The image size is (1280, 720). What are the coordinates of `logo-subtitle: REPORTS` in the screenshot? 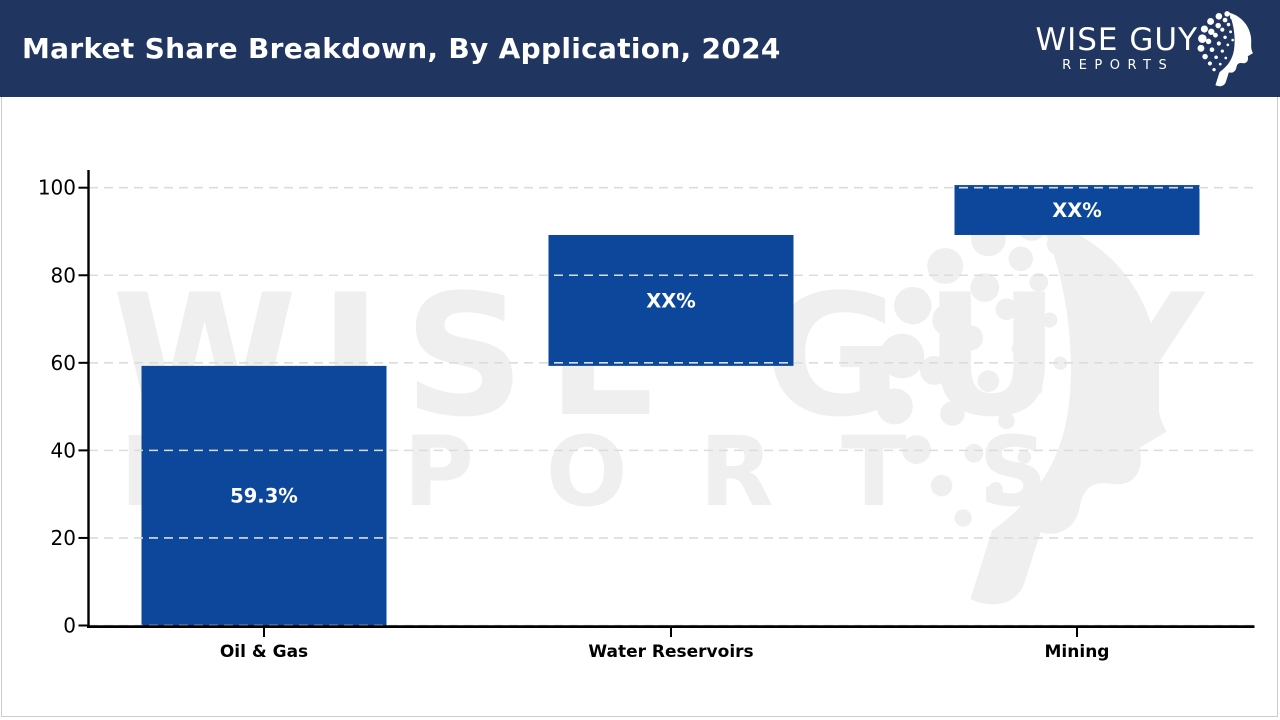 It's located at (1118, 65).